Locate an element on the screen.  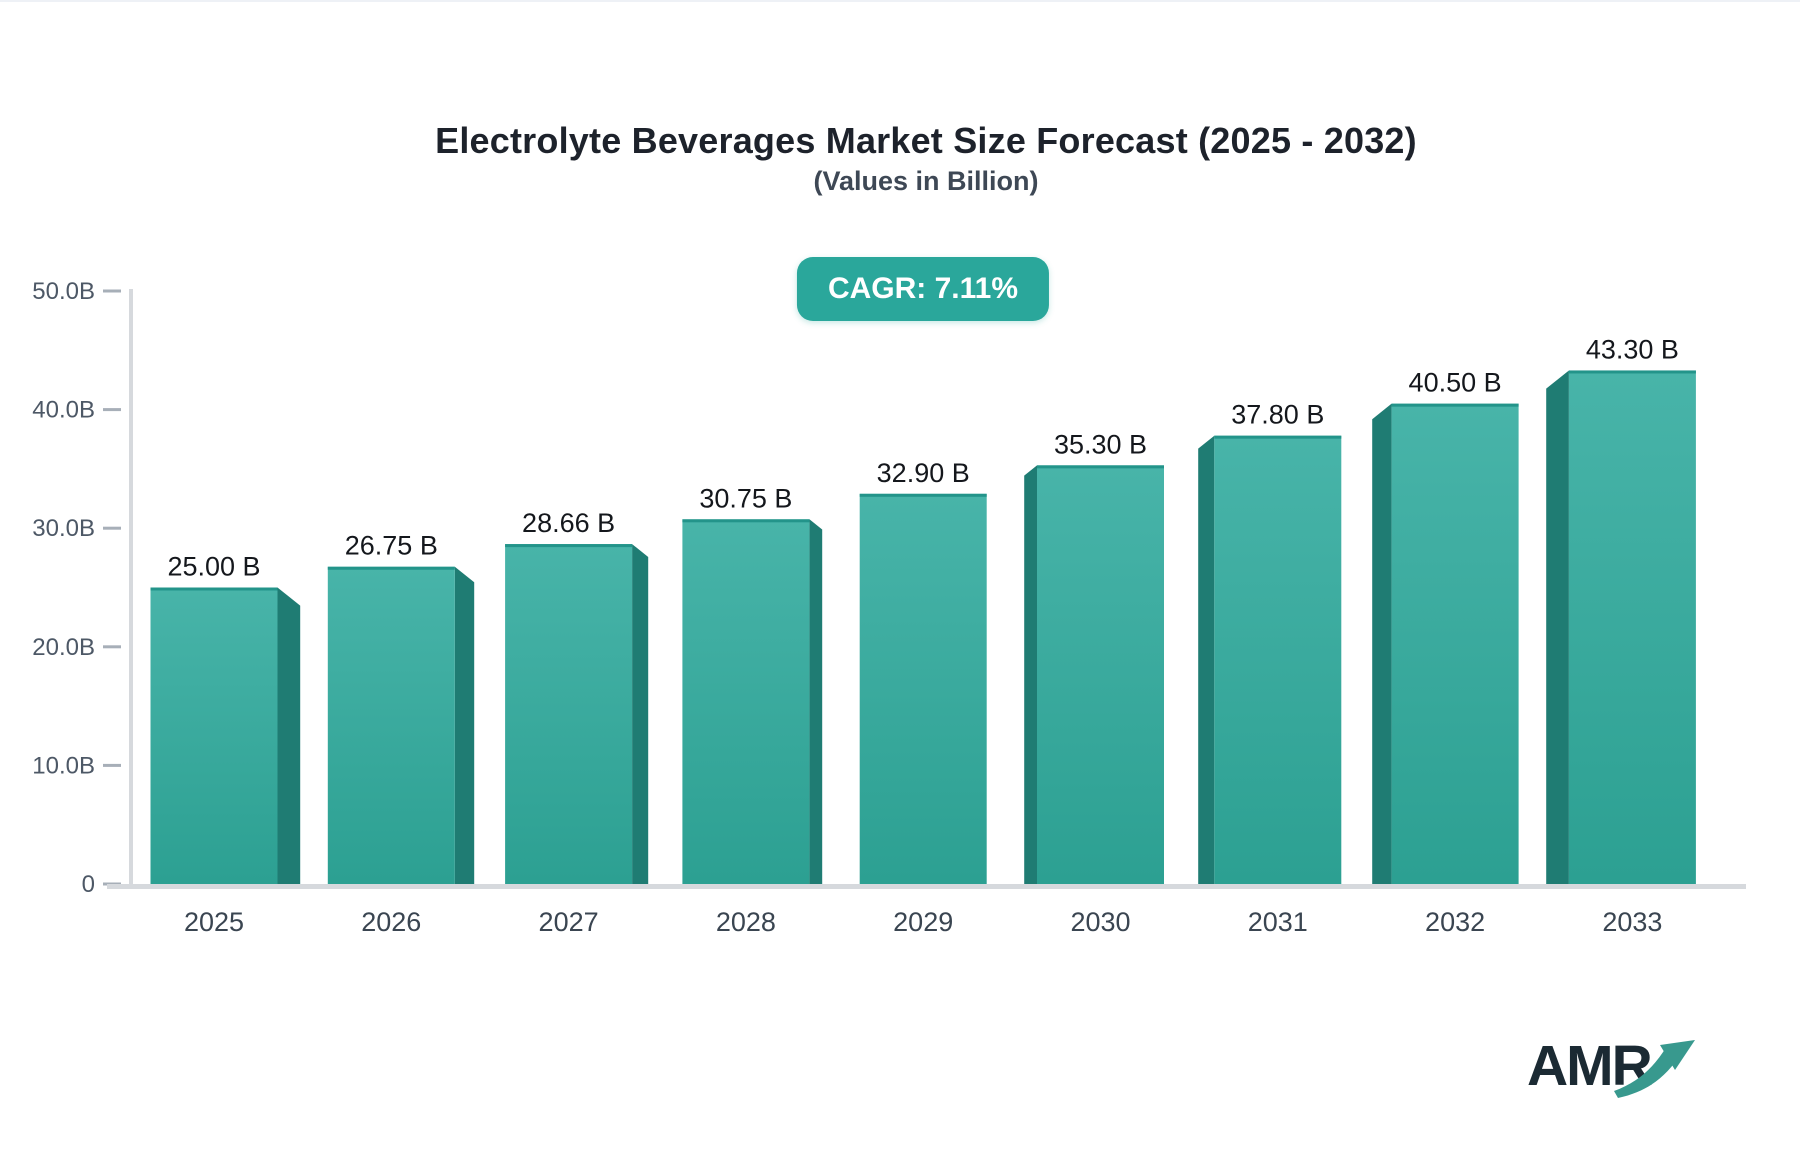
bar-value-label: 43.30 B is located at coordinates (1632, 349).